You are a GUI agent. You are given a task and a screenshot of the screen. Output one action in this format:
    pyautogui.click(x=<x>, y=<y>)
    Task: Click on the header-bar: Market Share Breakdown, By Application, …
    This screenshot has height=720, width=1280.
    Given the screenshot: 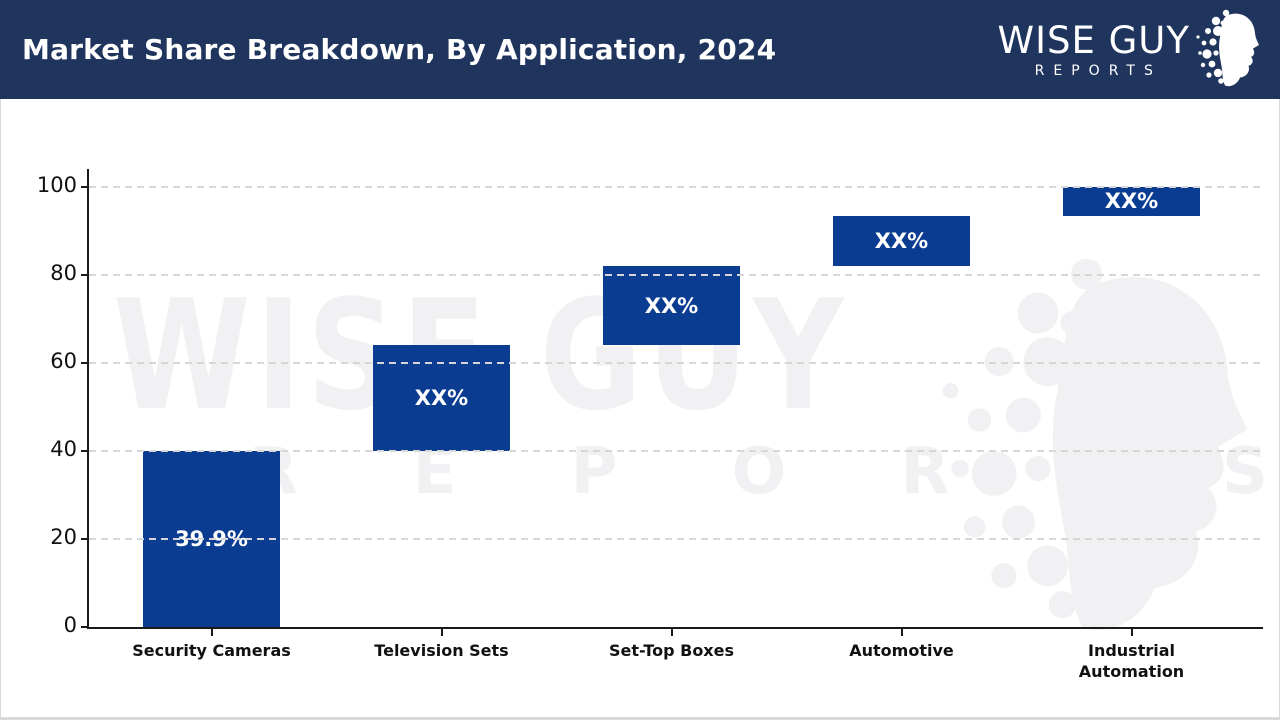 What is the action you would take?
    pyautogui.click(x=640, y=49)
    